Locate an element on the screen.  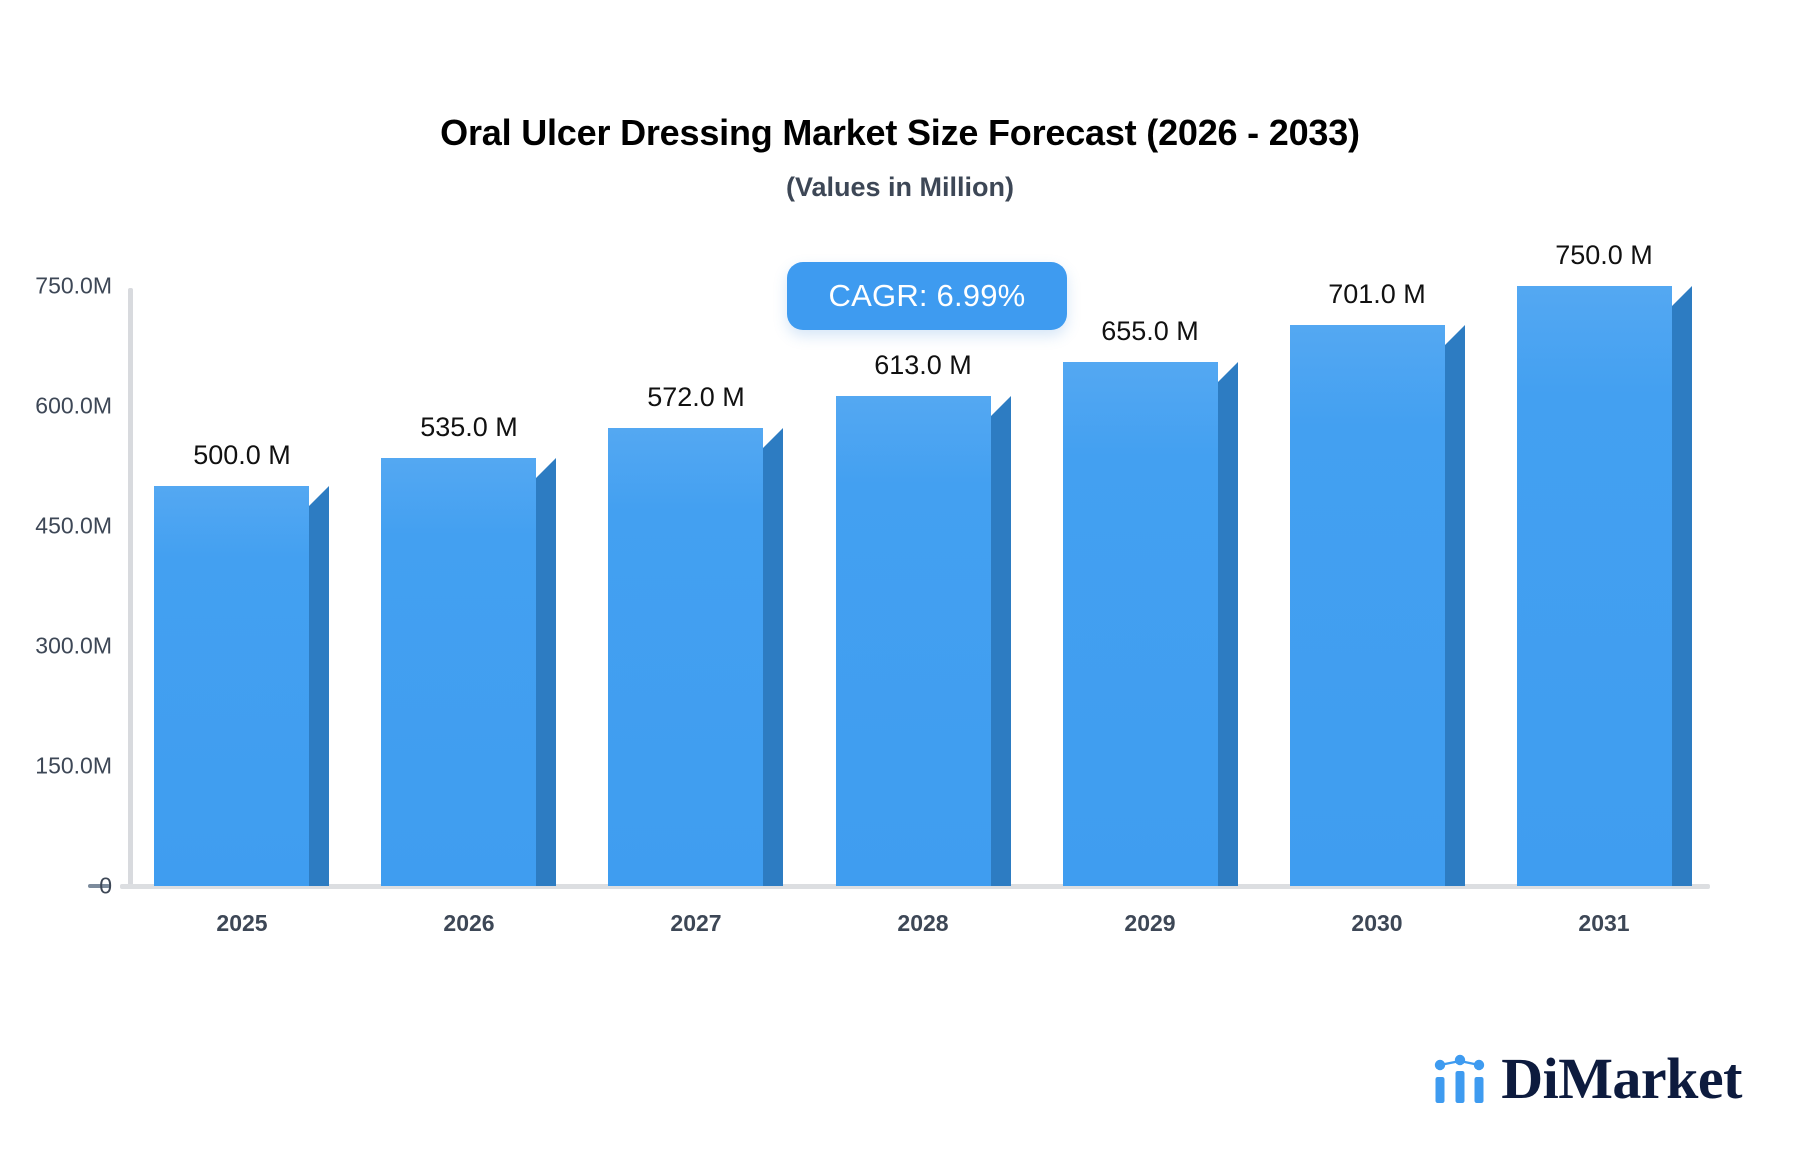
bar-value-label: 655.0 M is located at coordinates (1150, 331).